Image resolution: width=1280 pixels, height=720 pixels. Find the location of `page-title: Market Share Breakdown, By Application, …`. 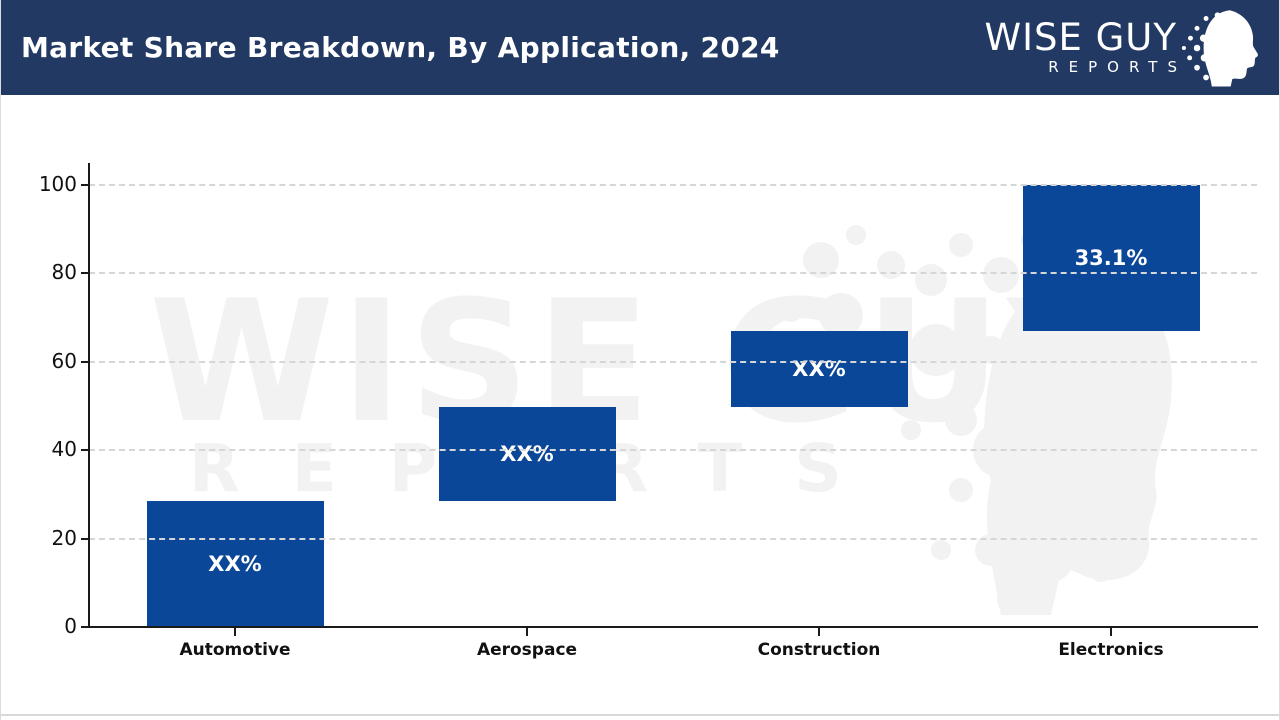

page-title: Market Share Breakdown, By Application, … is located at coordinates (400, 47).